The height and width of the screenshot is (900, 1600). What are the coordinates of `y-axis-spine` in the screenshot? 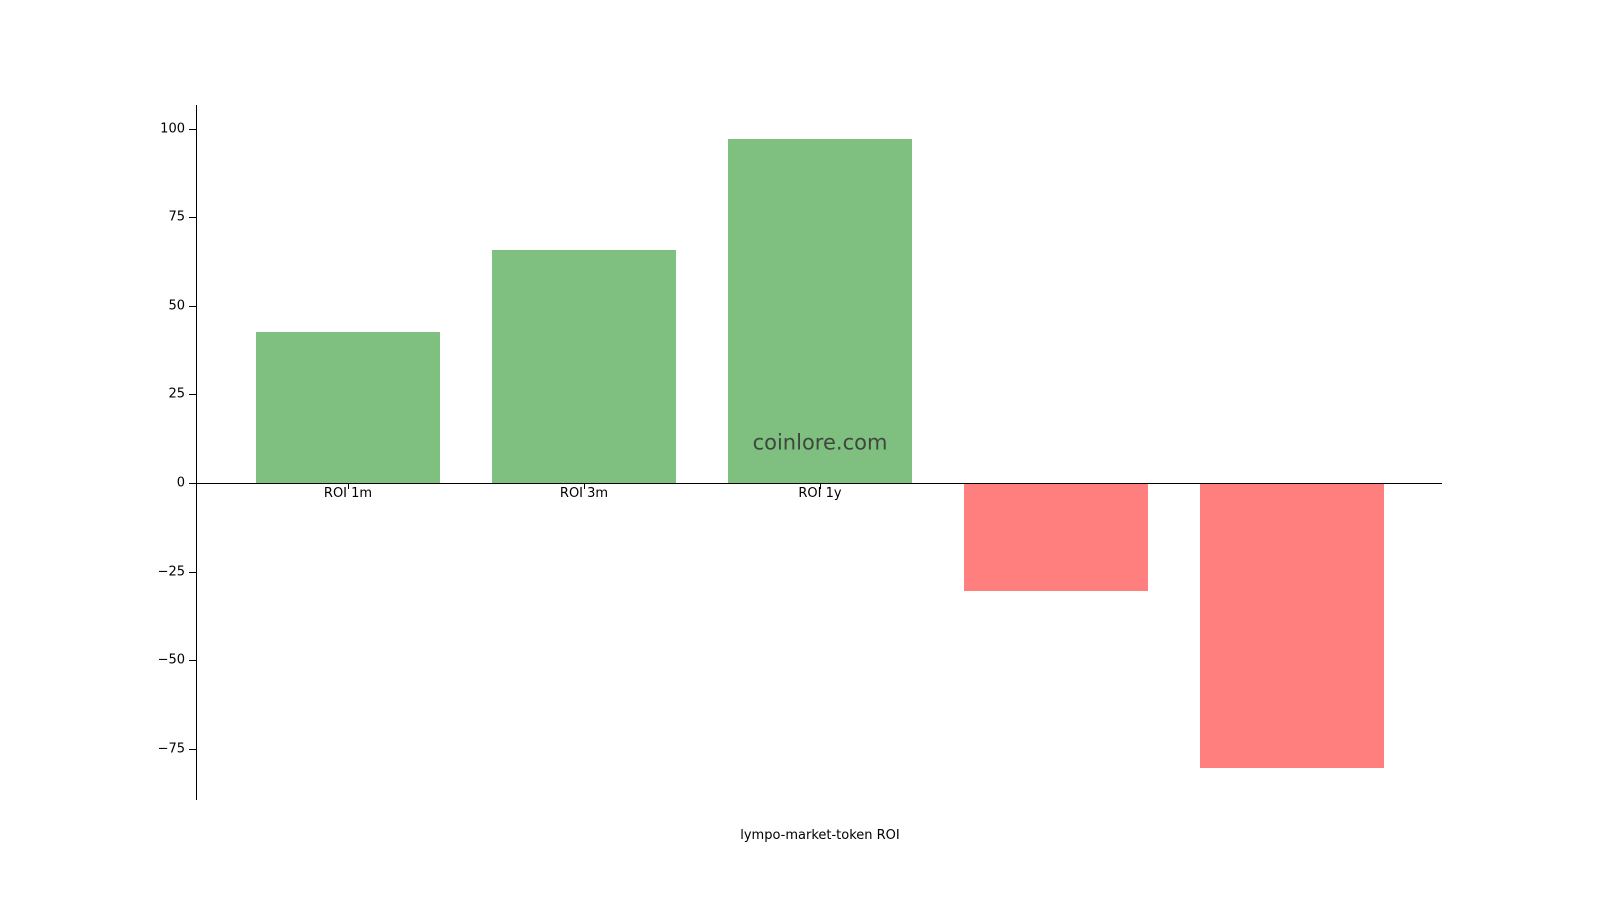 It's located at (196, 452).